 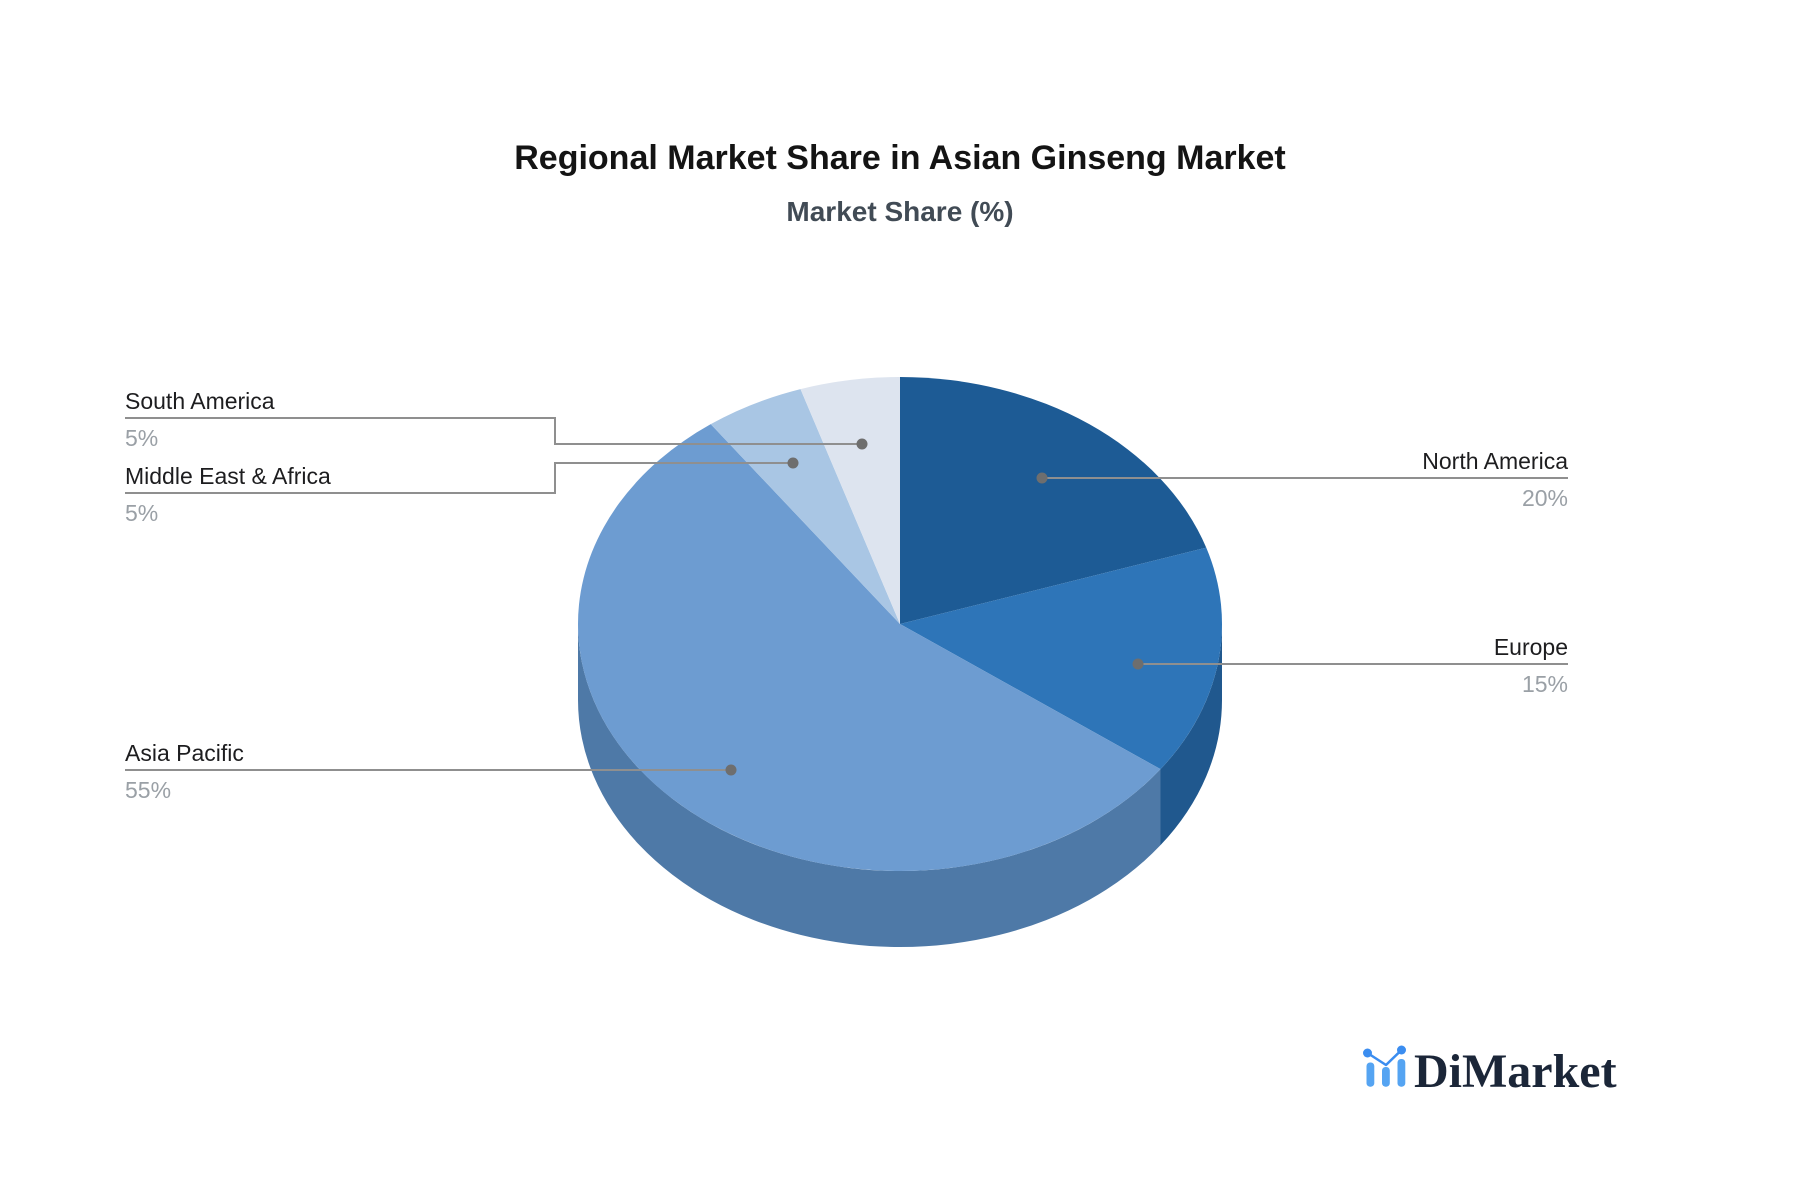 What do you see at coordinates (1531, 647) in the screenshot?
I see `label-europe: Europe` at bounding box center [1531, 647].